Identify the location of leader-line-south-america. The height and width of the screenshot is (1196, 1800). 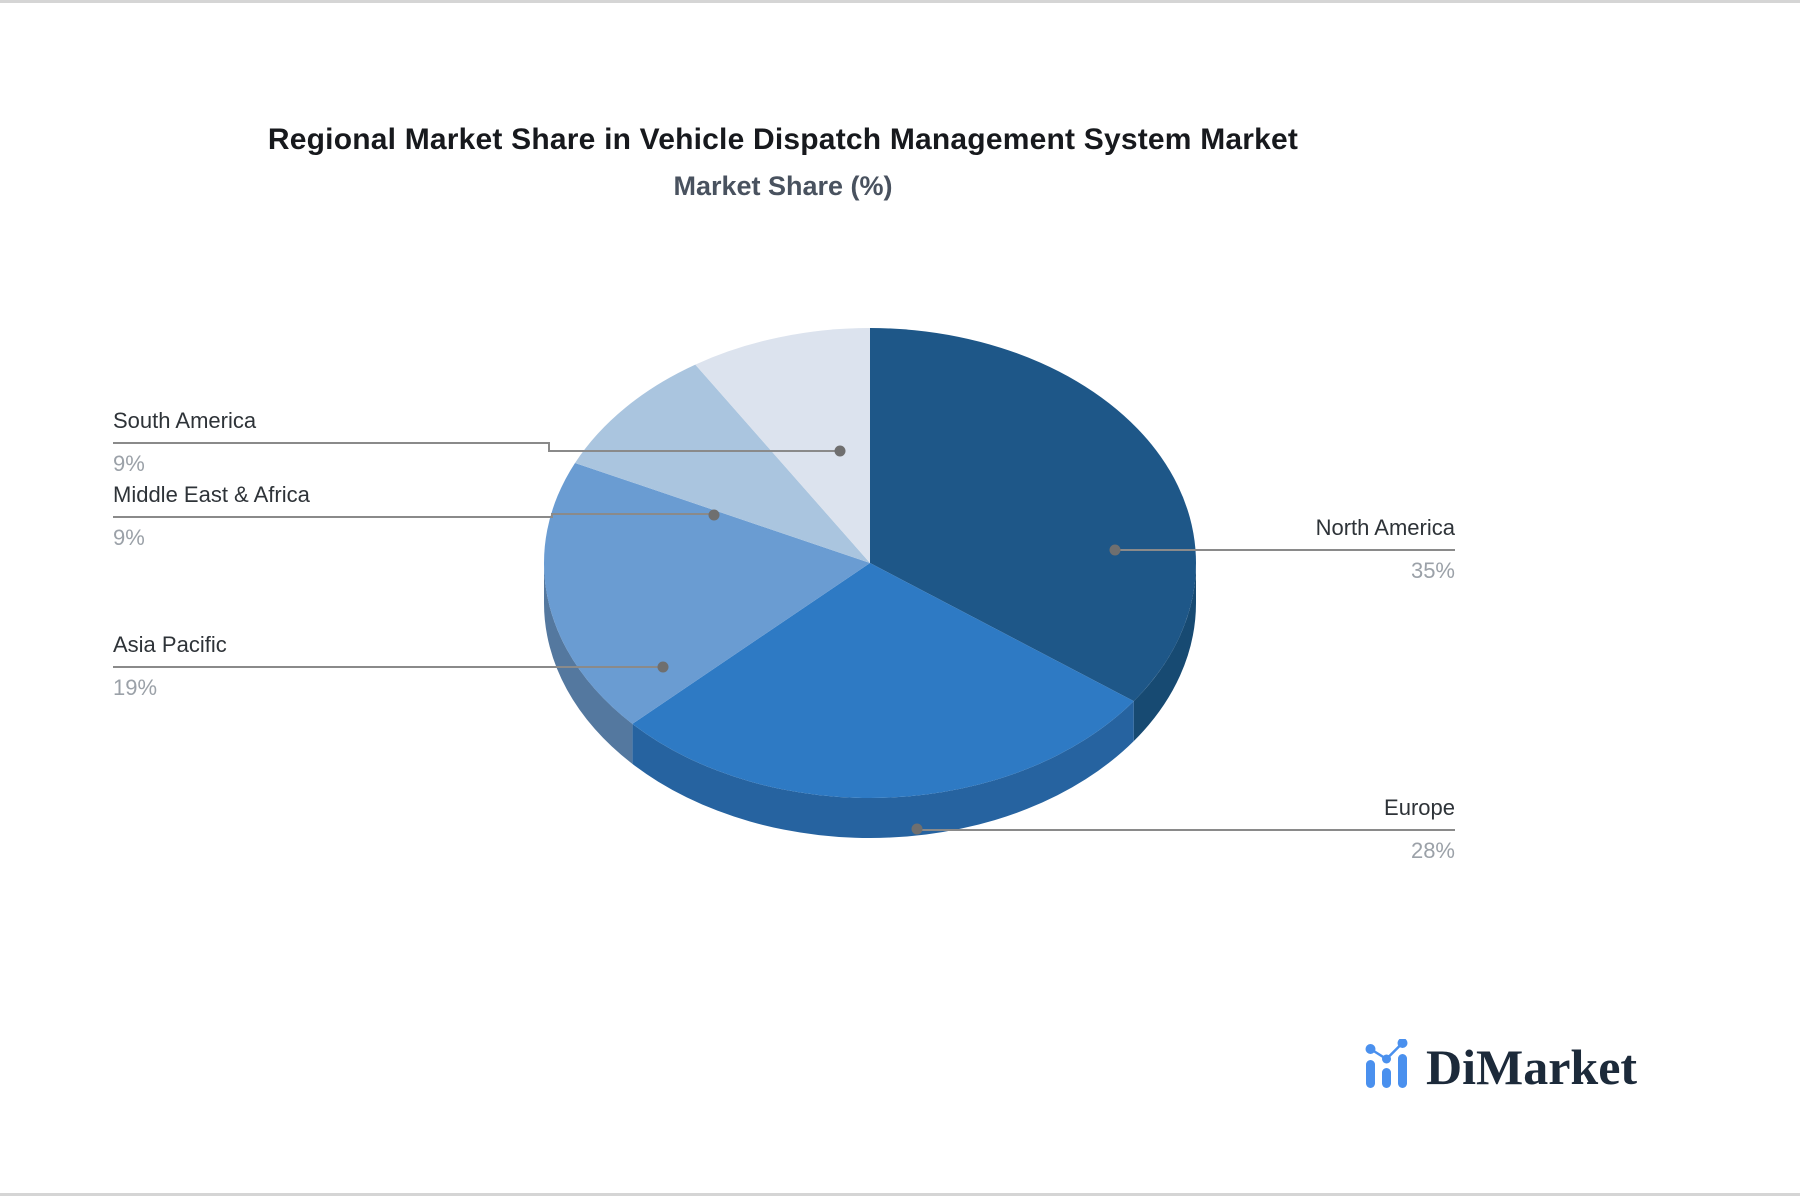
(476, 447).